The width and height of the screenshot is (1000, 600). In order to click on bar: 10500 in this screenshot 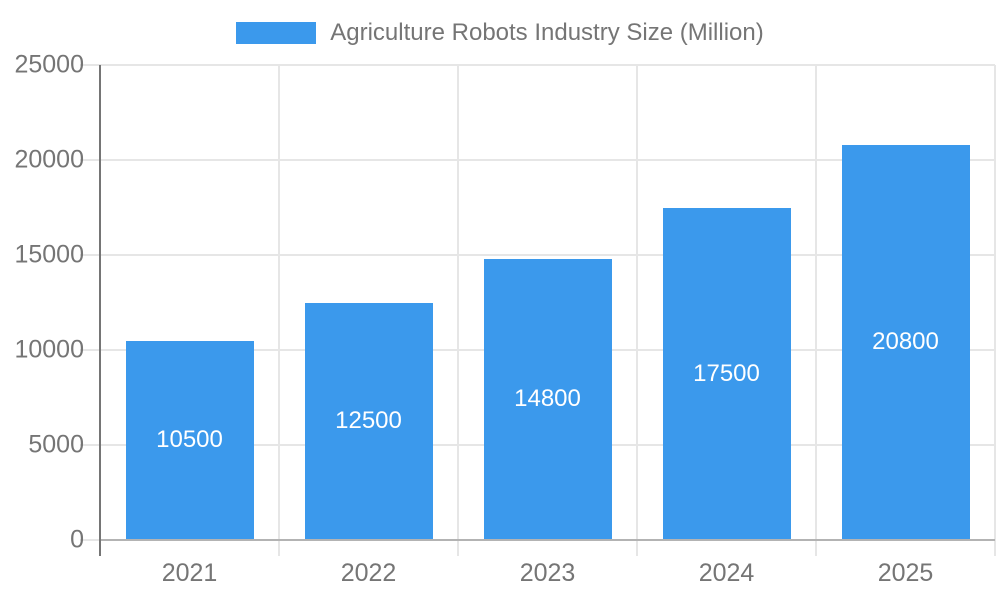, I will do `click(189, 440)`.